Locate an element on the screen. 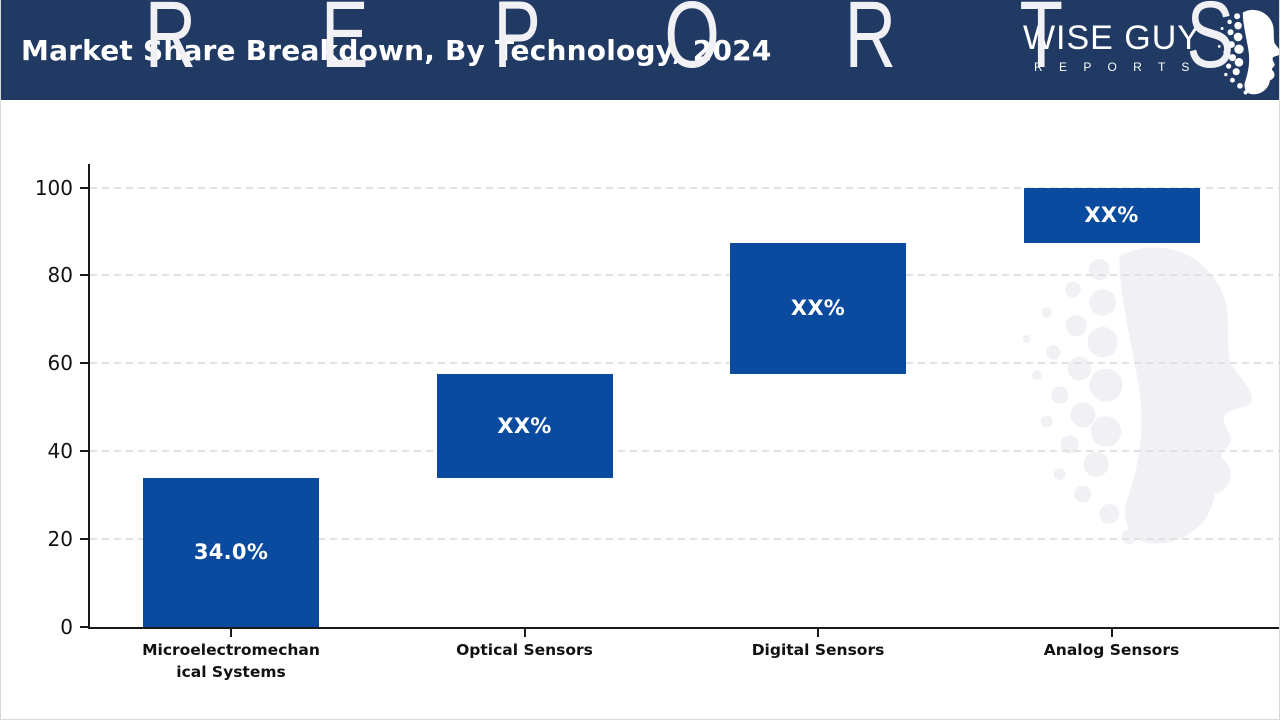 This screenshot has width=1280, height=720. brand-logo: WISE GUY R E P O R T S is located at coordinates (1145, 50).